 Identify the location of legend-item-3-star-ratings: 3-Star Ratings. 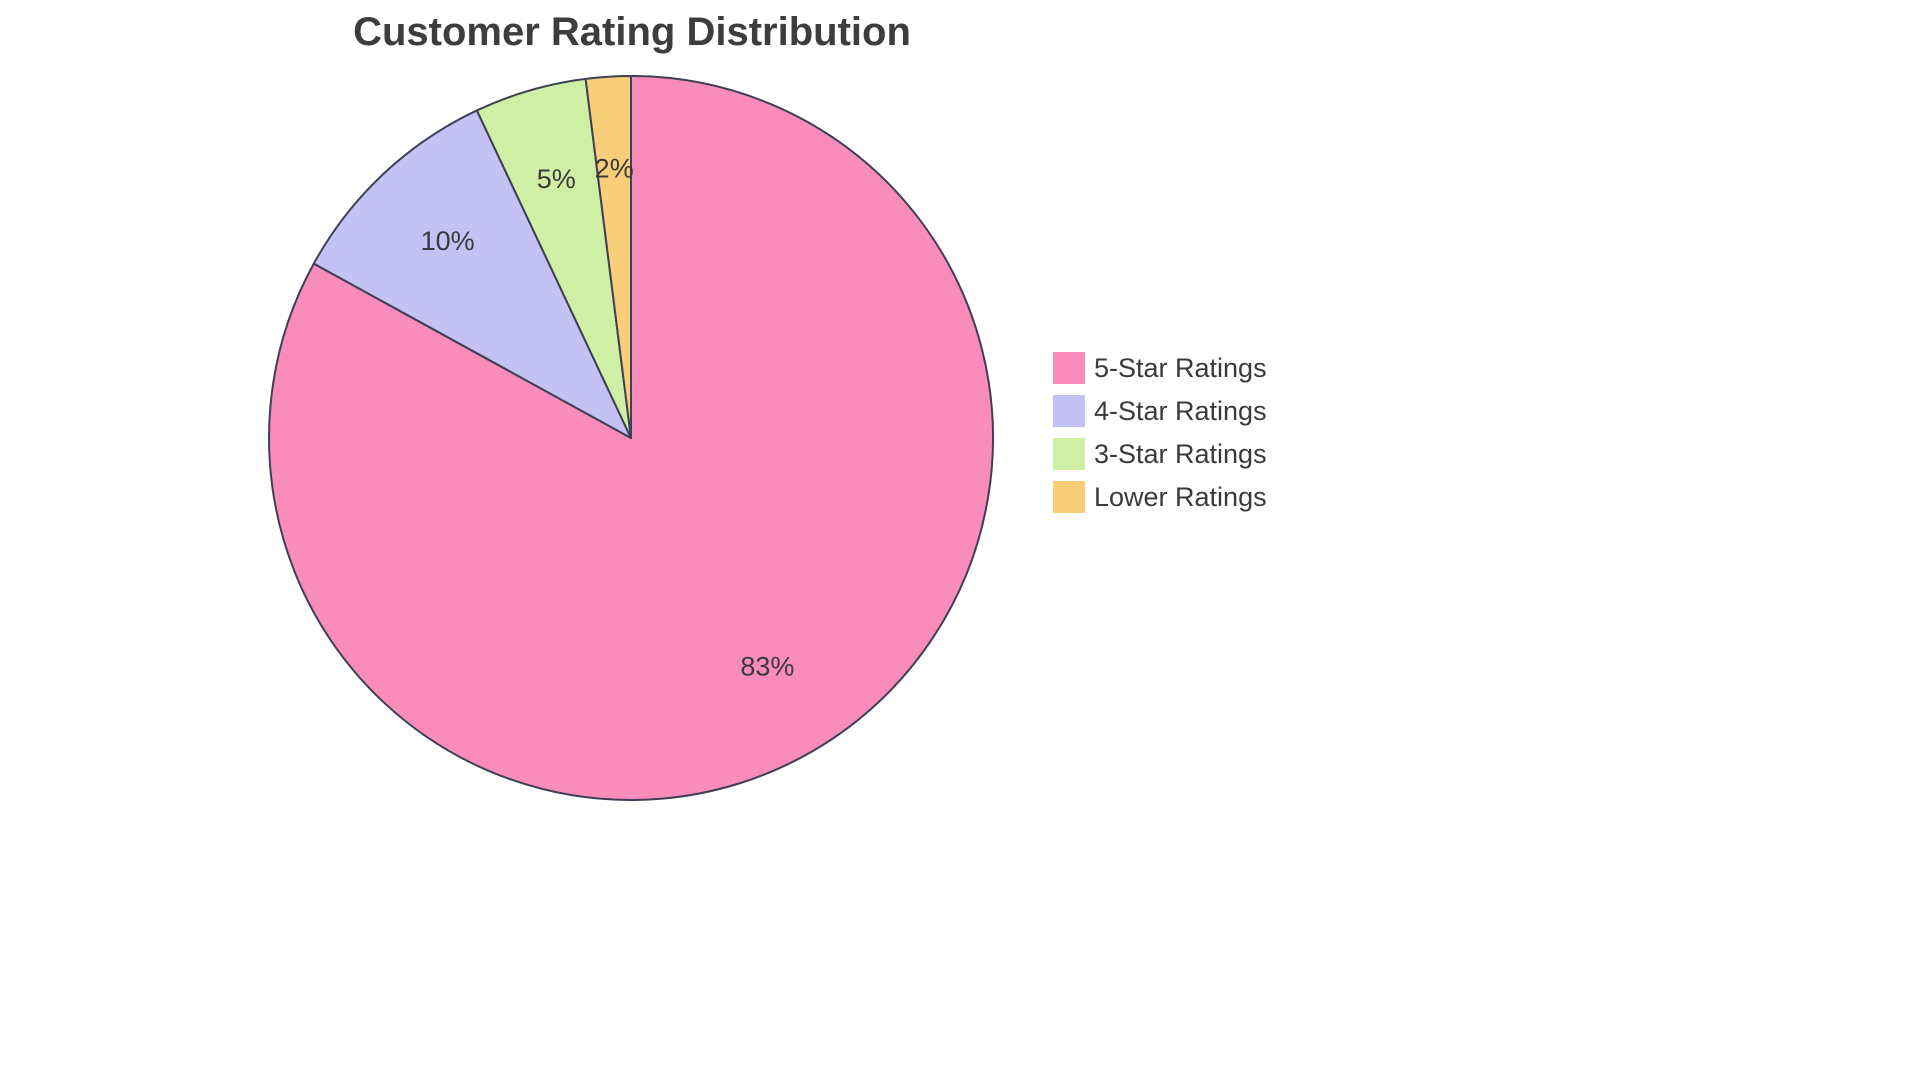
(1160, 454).